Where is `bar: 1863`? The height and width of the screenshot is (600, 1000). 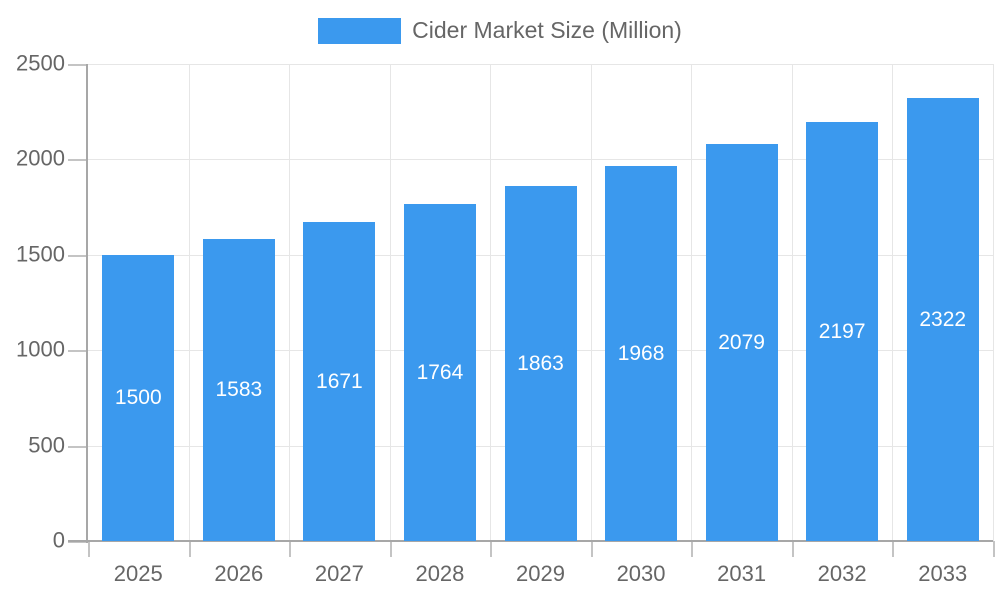 bar: 1863 is located at coordinates (540, 363).